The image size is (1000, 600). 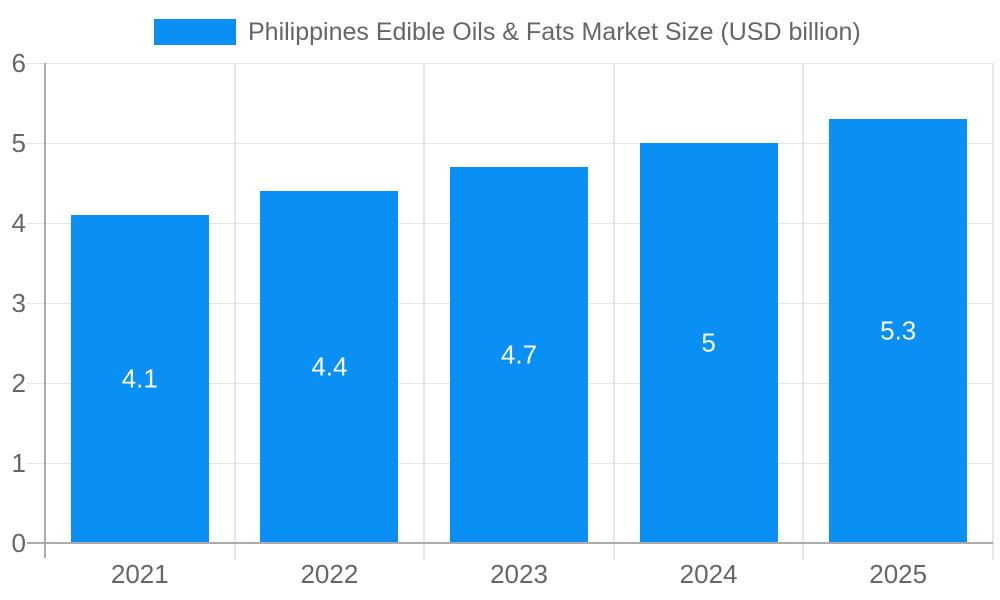 What do you see at coordinates (18, 303) in the screenshot?
I see `y-axis-tick-label: 3` at bounding box center [18, 303].